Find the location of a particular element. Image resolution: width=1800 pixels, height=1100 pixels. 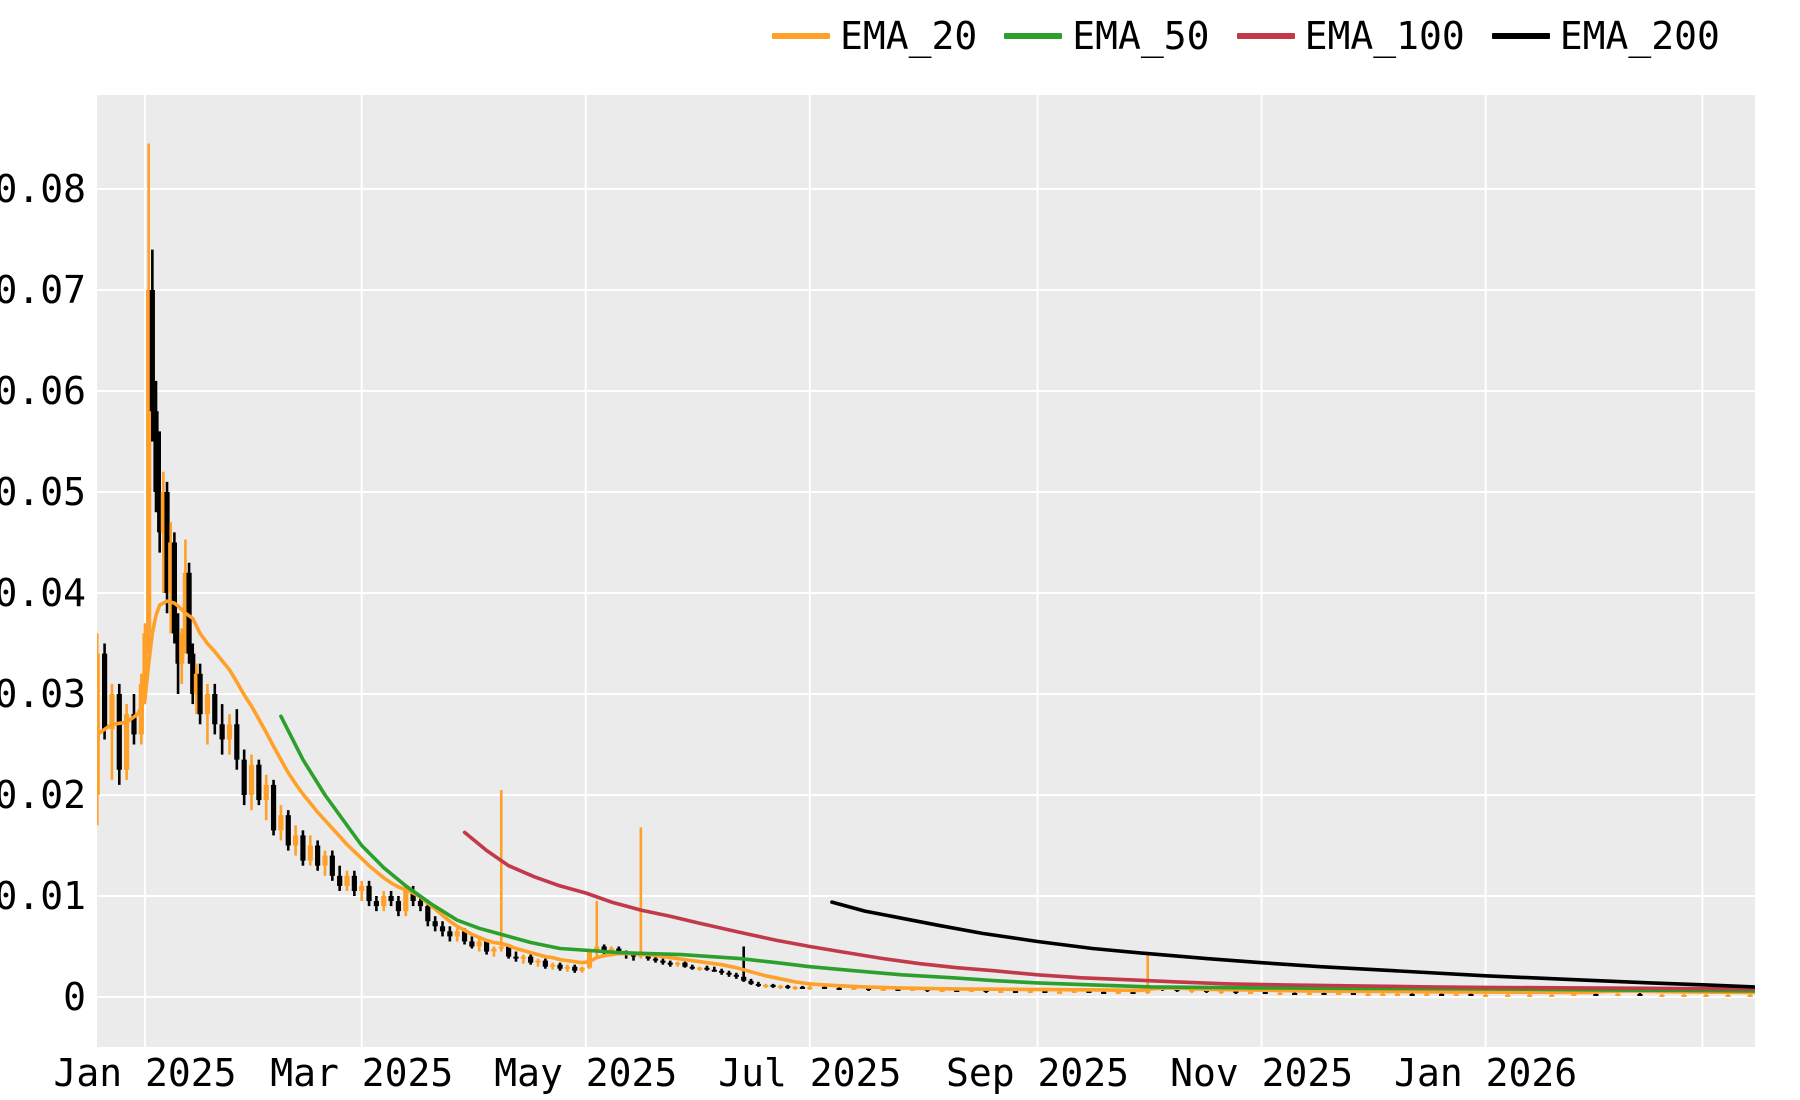

x-tick-label: Sep 2025 is located at coordinates (1037, 1073).